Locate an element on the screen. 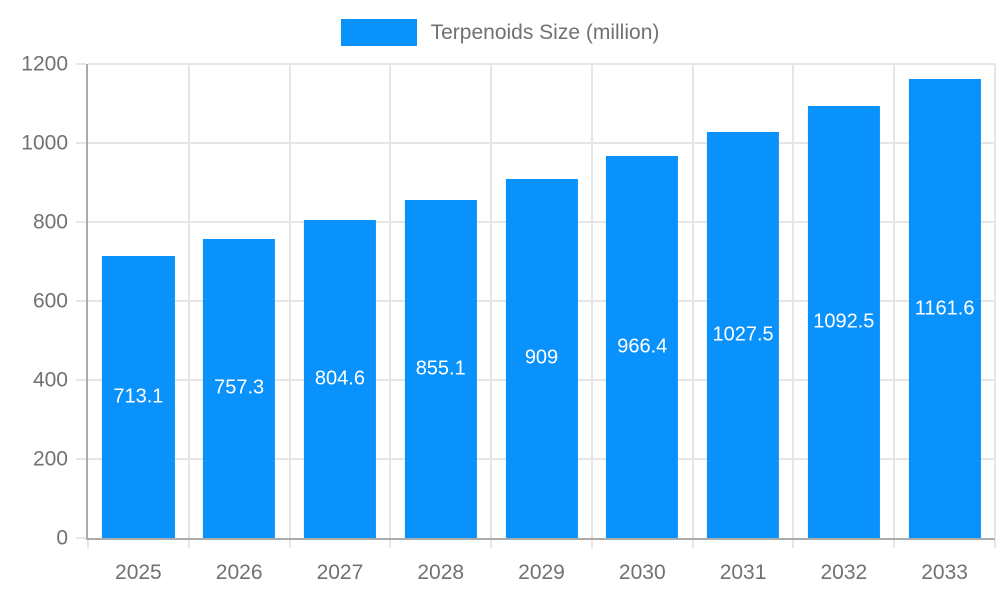  bar-value-label: 713.1 is located at coordinates (138, 396).